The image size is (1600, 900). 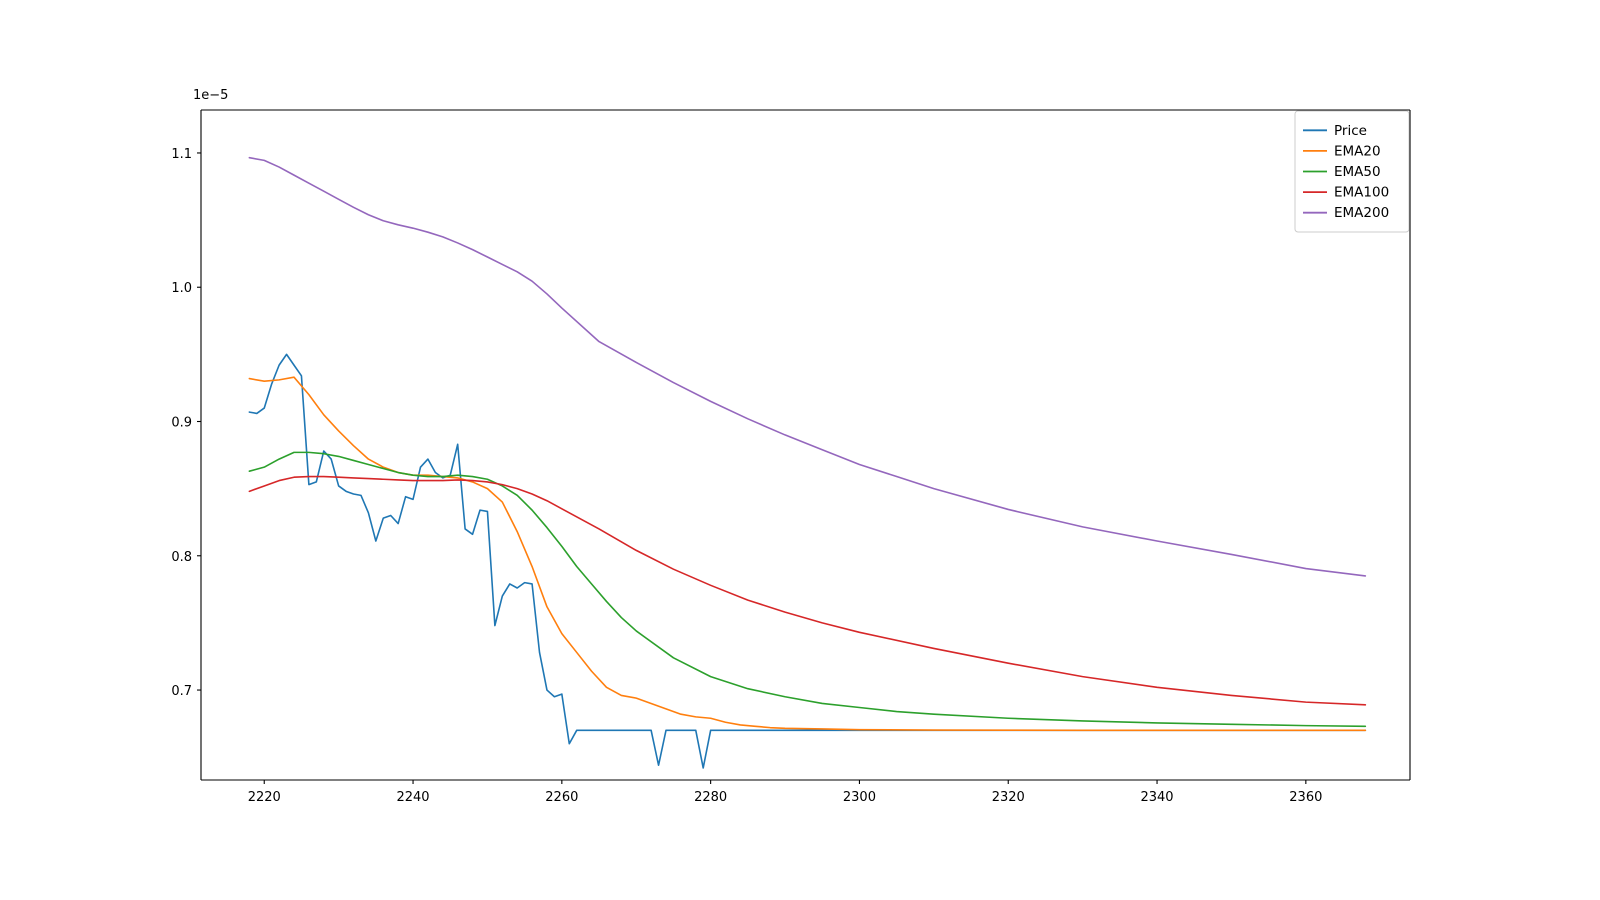 What do you see at coordinates (412, 797) in the screenshot?
I see `x-tick-label: 2240` at bounding box center [412, 797].